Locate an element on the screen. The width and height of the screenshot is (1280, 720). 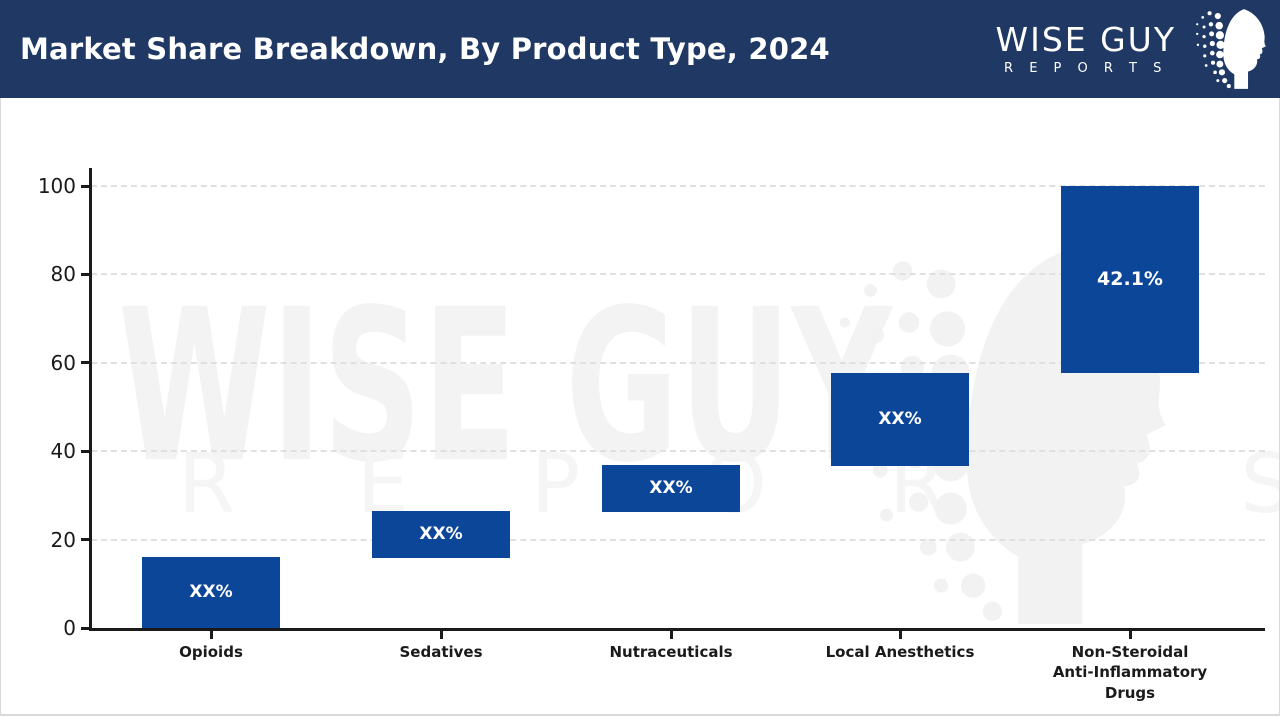
y-tick-label: 40 is located at coordinates (63, 451).